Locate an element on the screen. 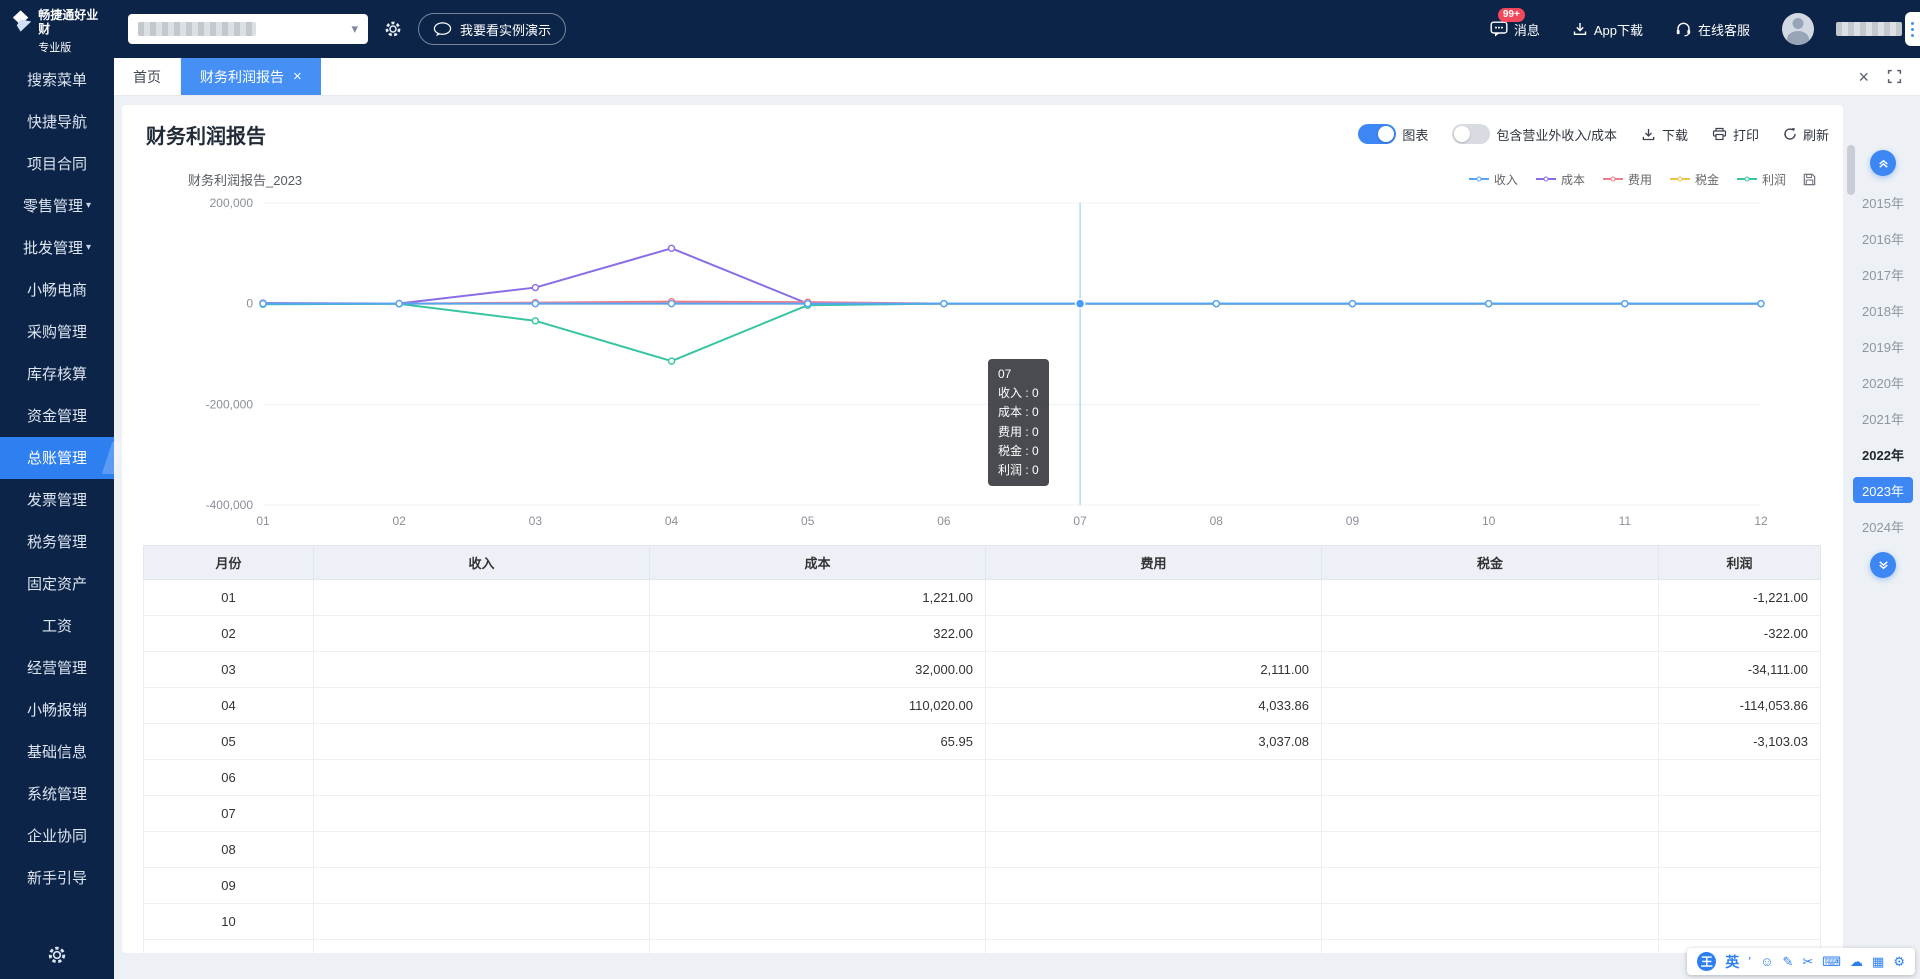 The height and width of the screenshot is (979, 1920). sidebar-item: 发票管理 is located at coordinates (57, 500).